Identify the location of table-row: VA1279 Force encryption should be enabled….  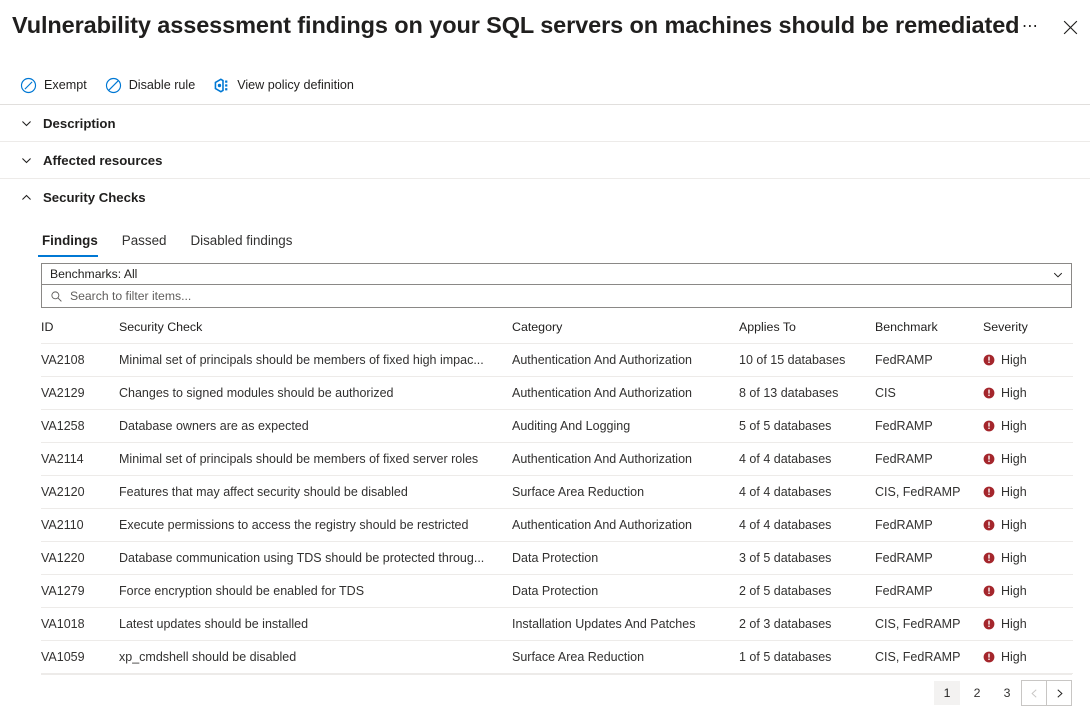
(557, 591).